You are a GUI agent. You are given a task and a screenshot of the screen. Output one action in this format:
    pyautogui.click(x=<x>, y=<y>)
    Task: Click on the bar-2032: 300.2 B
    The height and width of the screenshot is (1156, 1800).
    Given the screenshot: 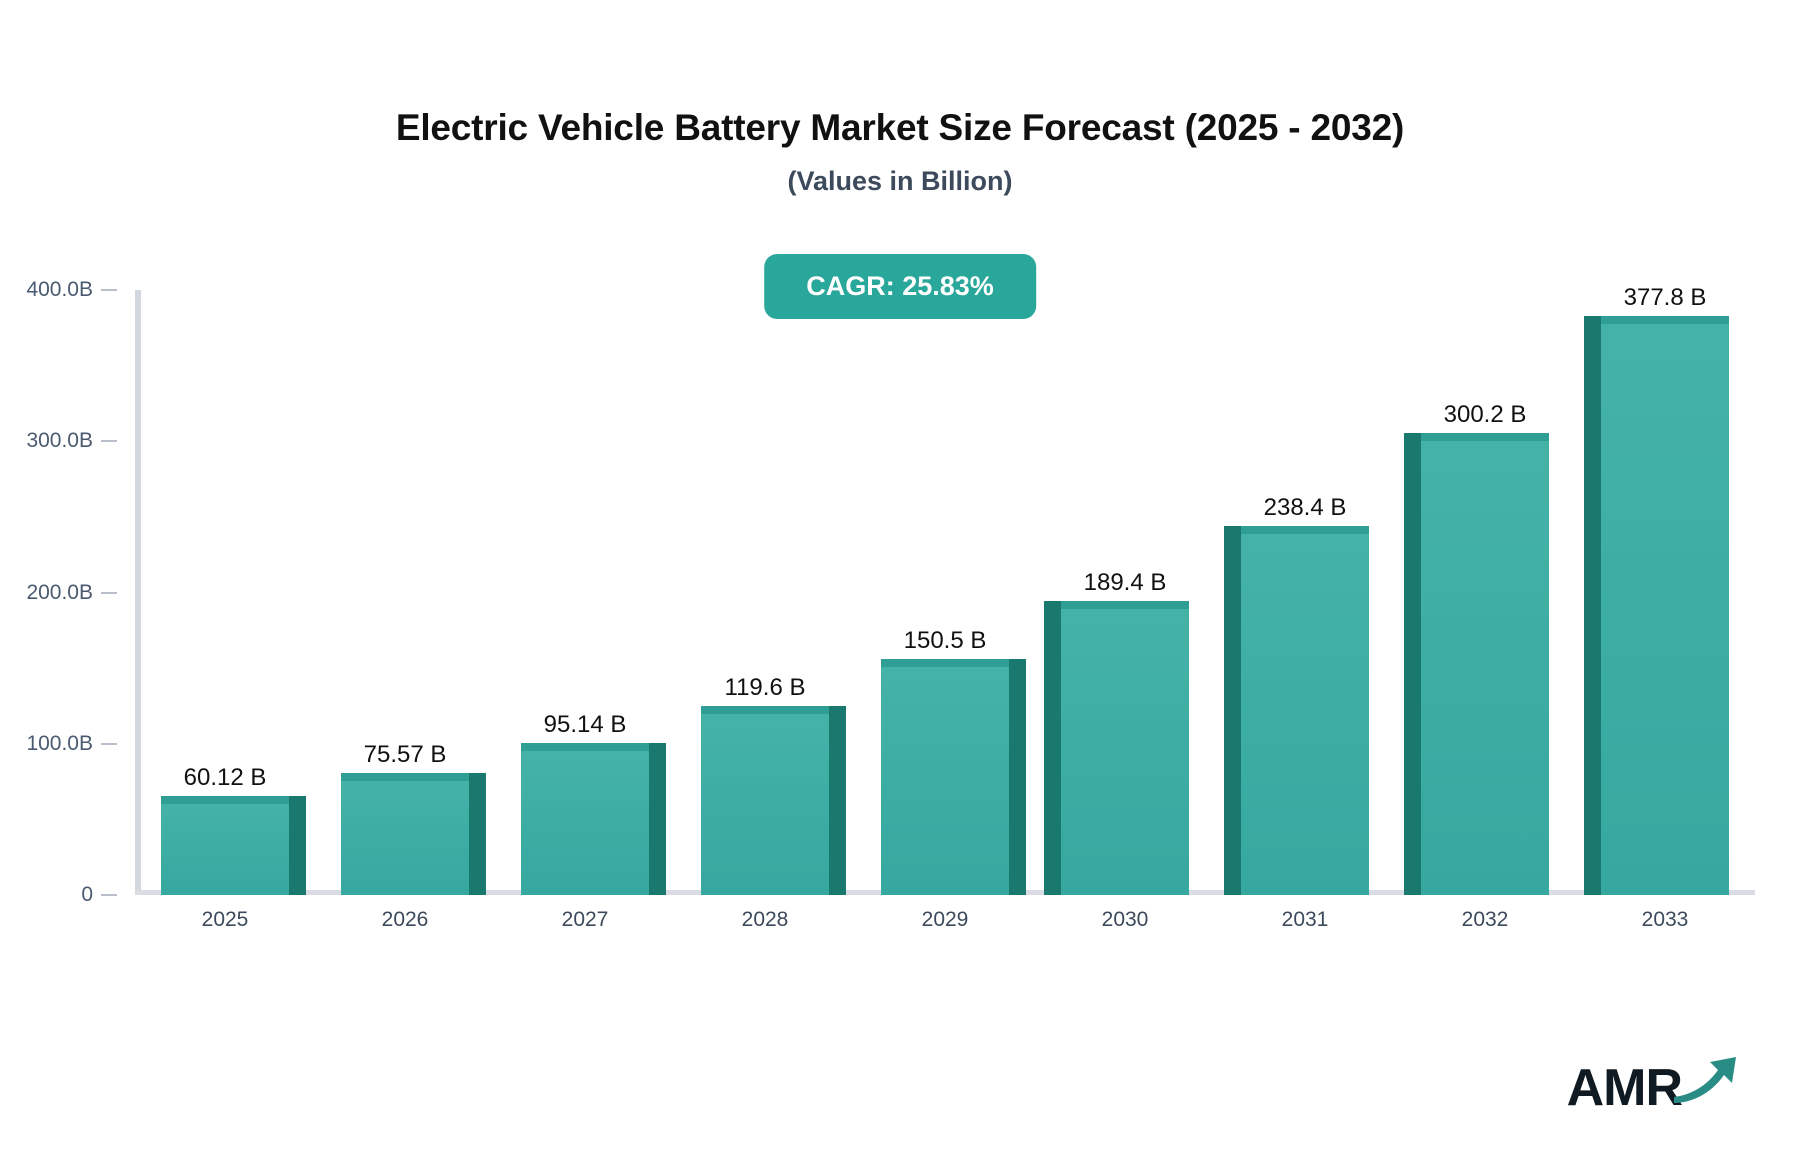 What is the action you would take?
    pyautogui.click(x=1476, y=648)
    